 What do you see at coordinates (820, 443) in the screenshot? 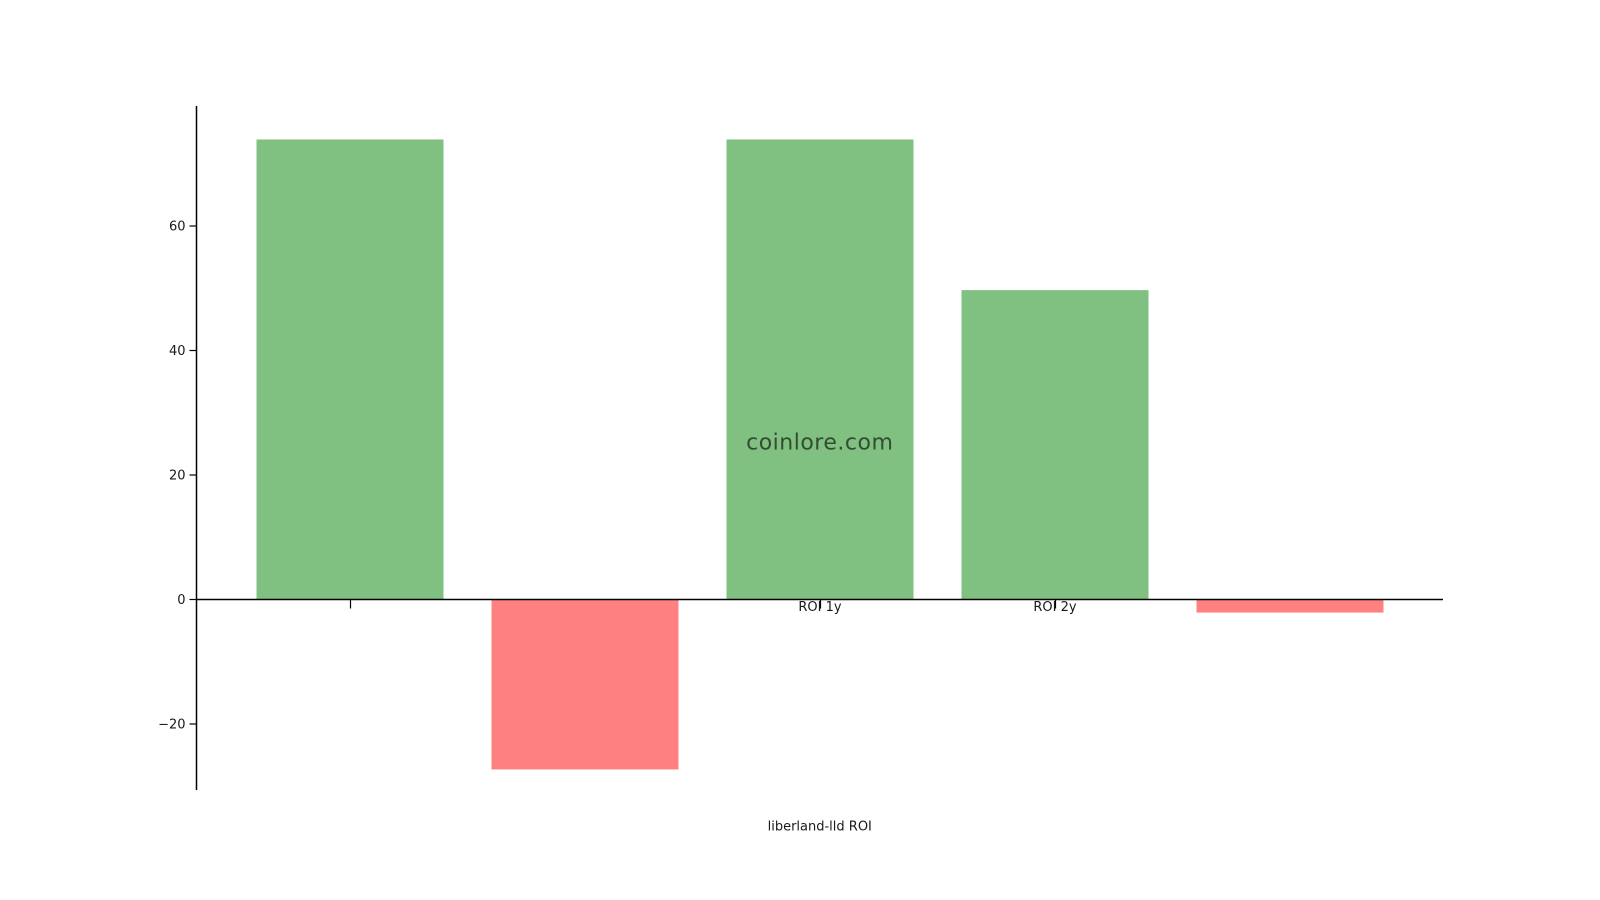
I see `watermark: coinlore.com` at bounding box center [820, 443].